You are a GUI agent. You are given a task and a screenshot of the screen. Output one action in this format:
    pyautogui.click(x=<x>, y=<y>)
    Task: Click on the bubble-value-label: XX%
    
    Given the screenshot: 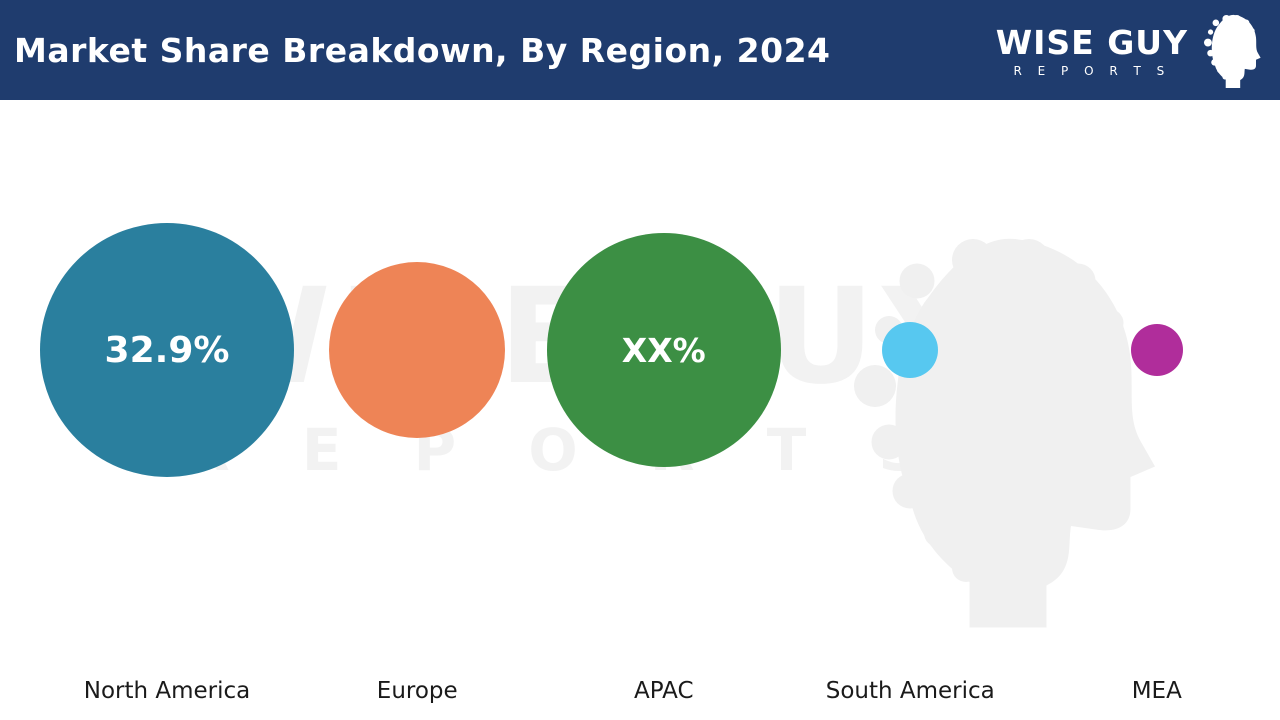 What is the action you would take?
    pyautogui.click(x=663, y=350)
    